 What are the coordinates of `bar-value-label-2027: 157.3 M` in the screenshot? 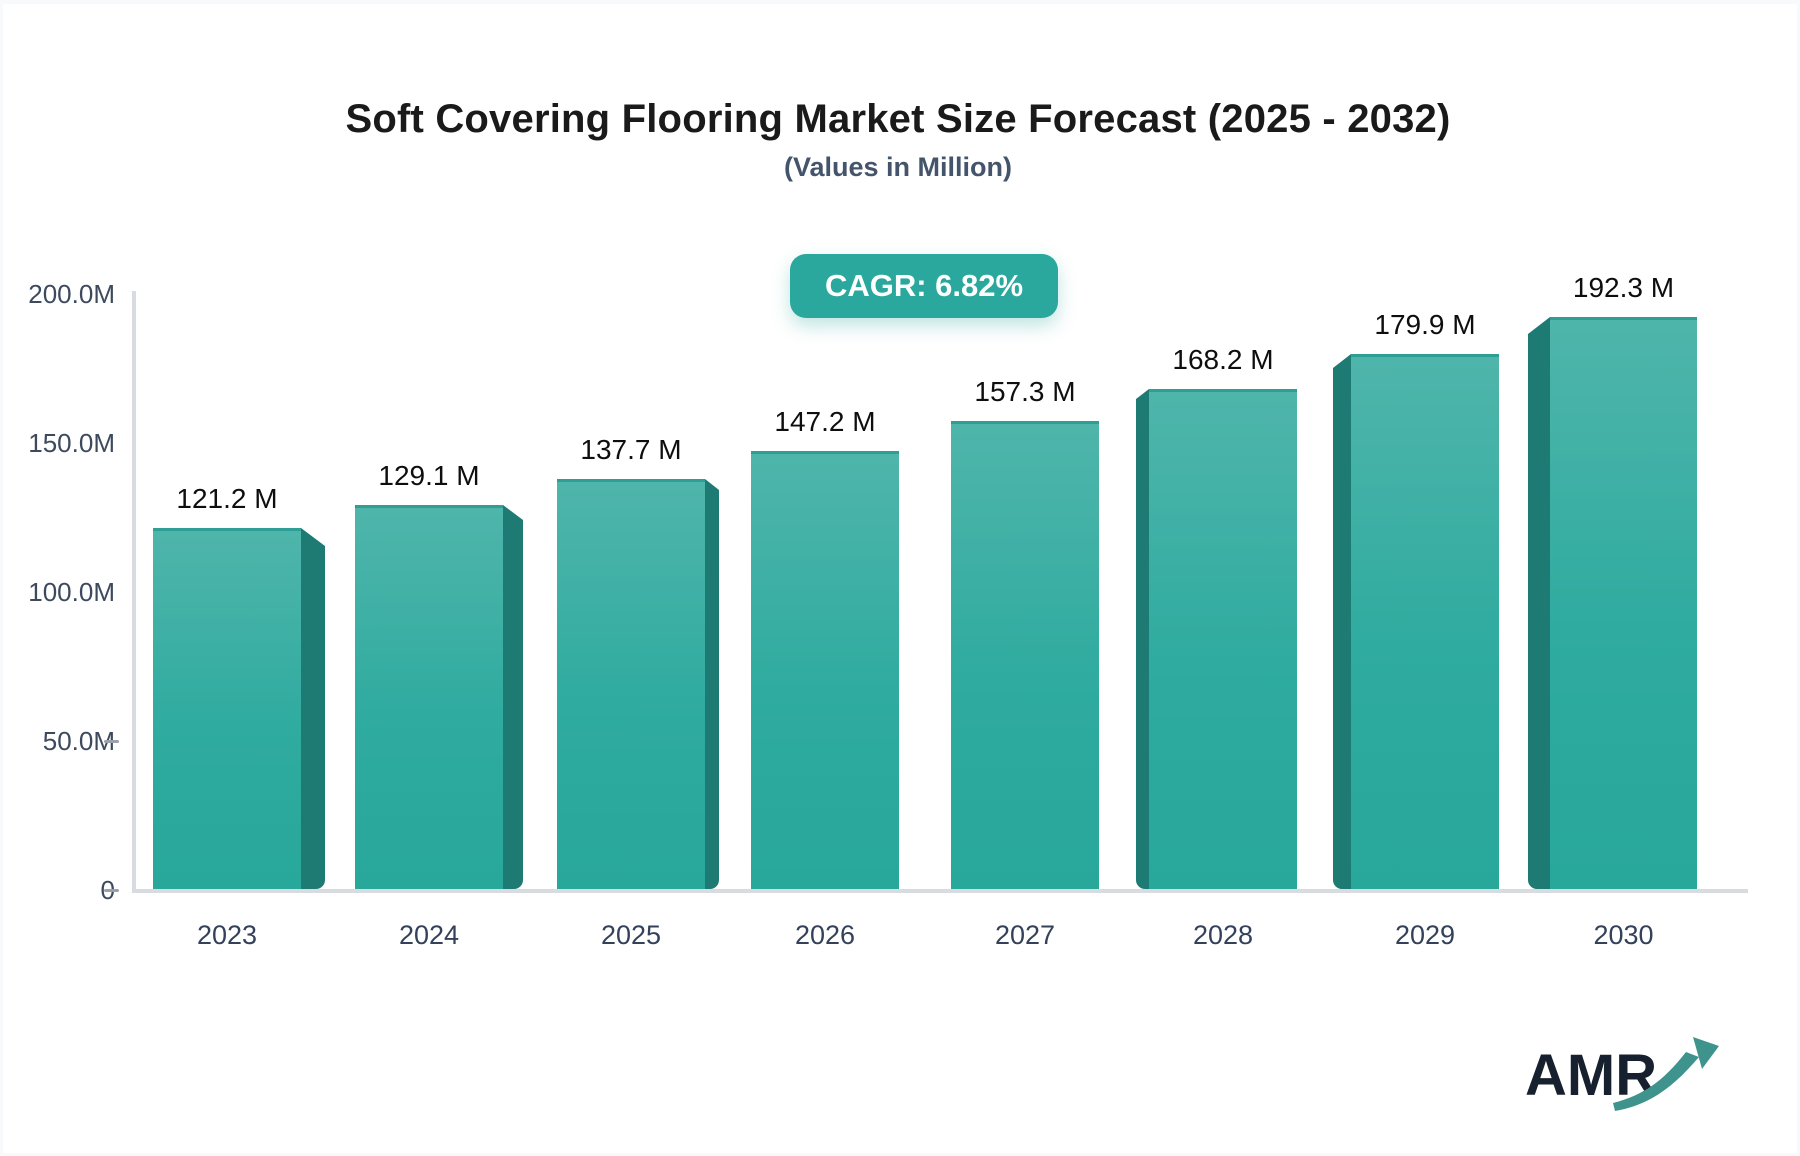 It's located at (1025, 391).